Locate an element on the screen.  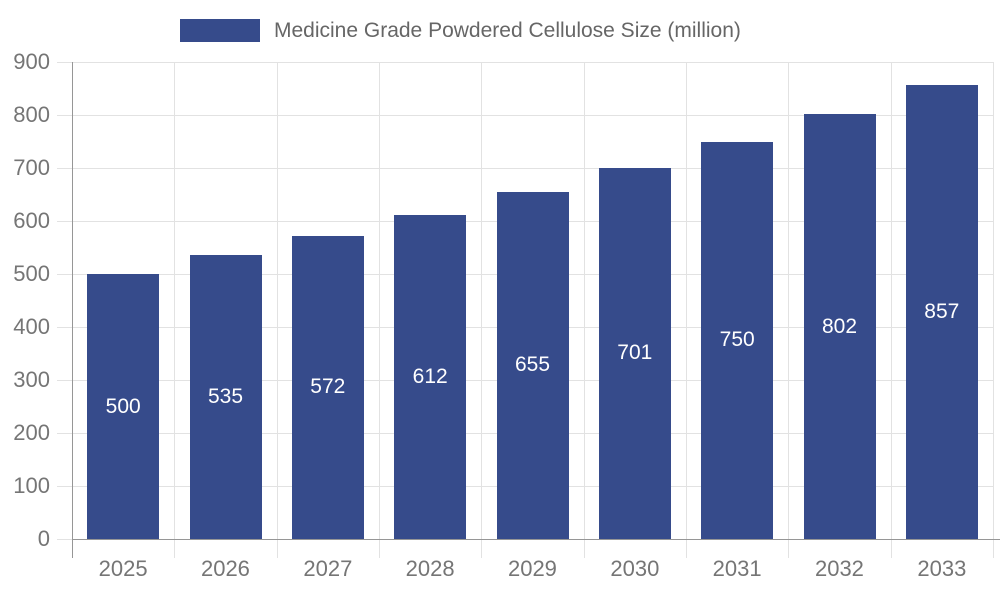
x-axis-tick-label: 2031 is located at coordinates (737, 568).